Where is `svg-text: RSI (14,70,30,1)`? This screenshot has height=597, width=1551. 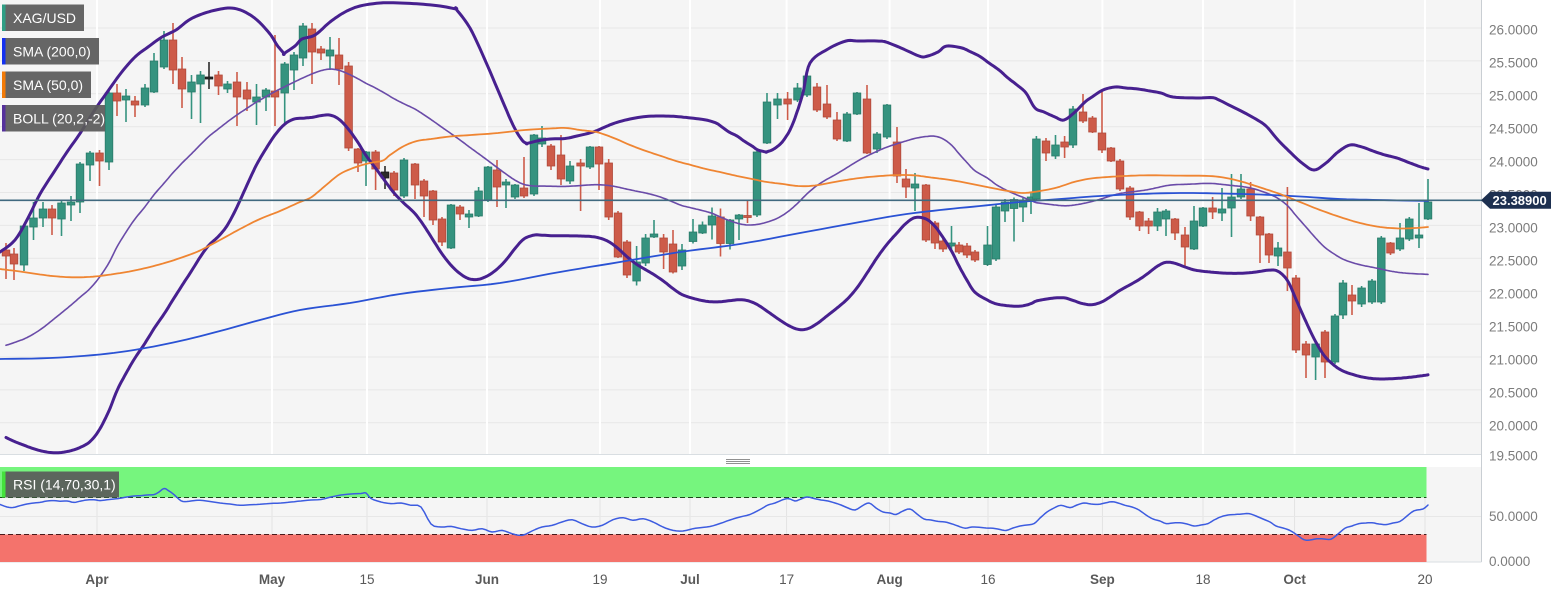
svg-text: RSI (14,70,30,1) is located at coordinates (64, 485).